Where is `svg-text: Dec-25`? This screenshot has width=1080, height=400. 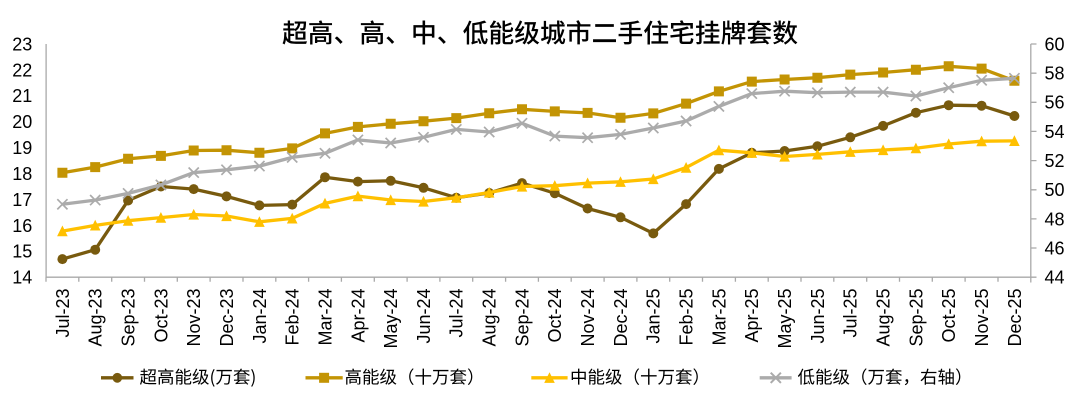
svg-text: Dec-25 is located at coordinates (1015, 318).